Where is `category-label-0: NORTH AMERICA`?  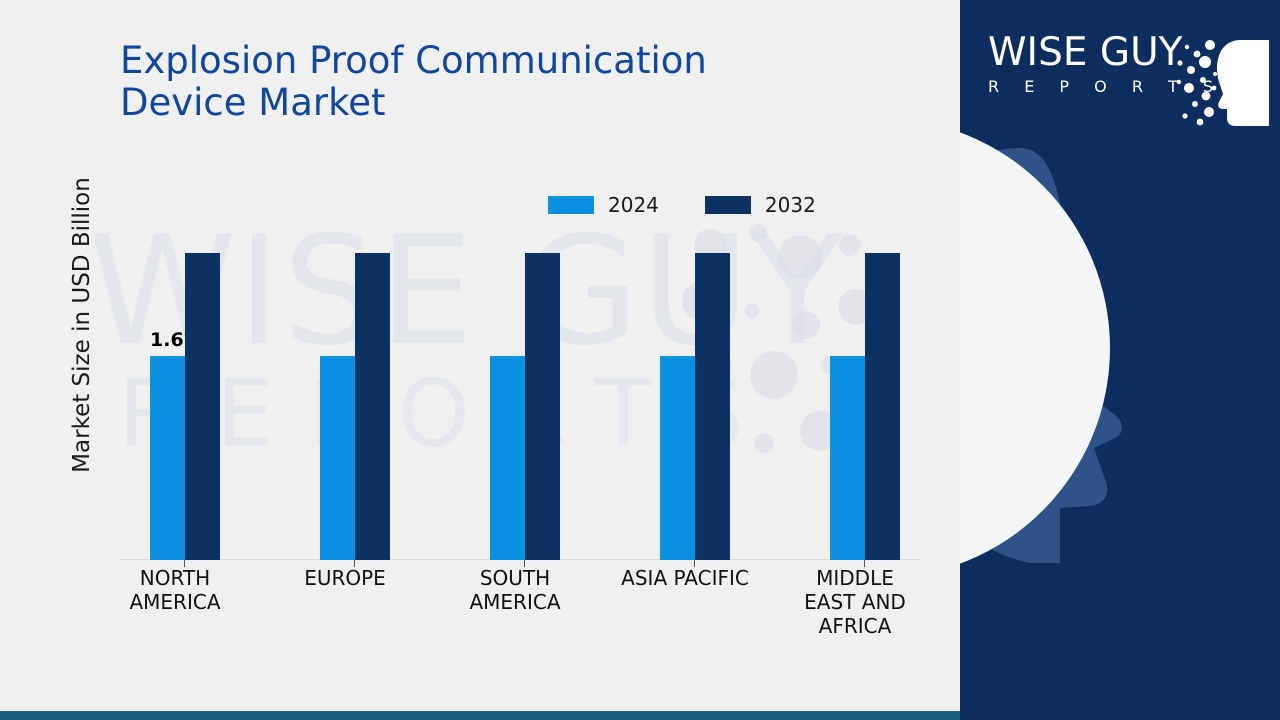 category-label-0: NORTH AMERICA is located at coordinates (175, 590).